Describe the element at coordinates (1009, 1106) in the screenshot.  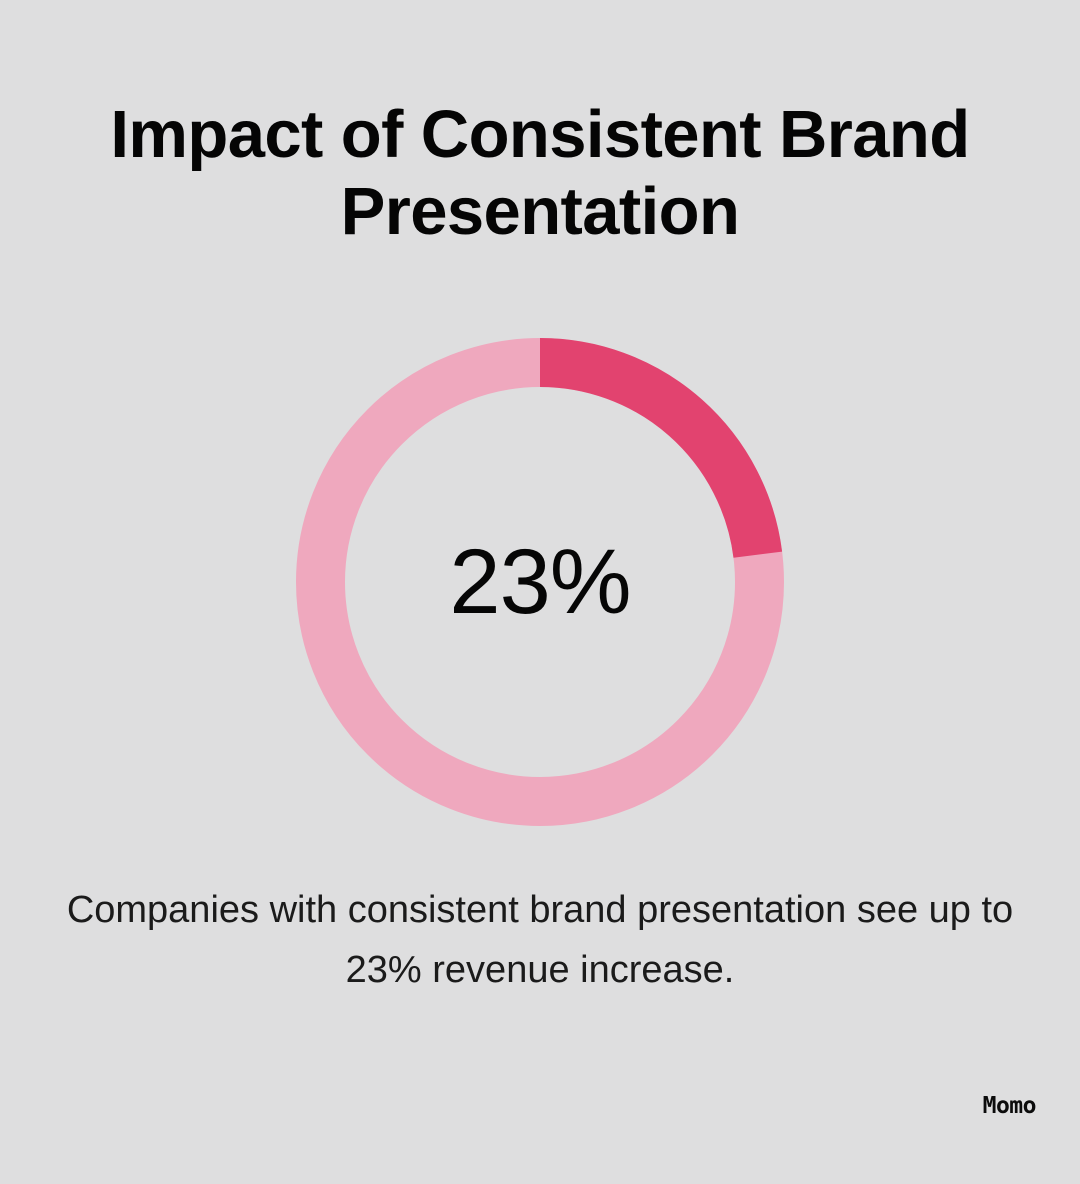
I see `watermark-label: Momo` at that location.